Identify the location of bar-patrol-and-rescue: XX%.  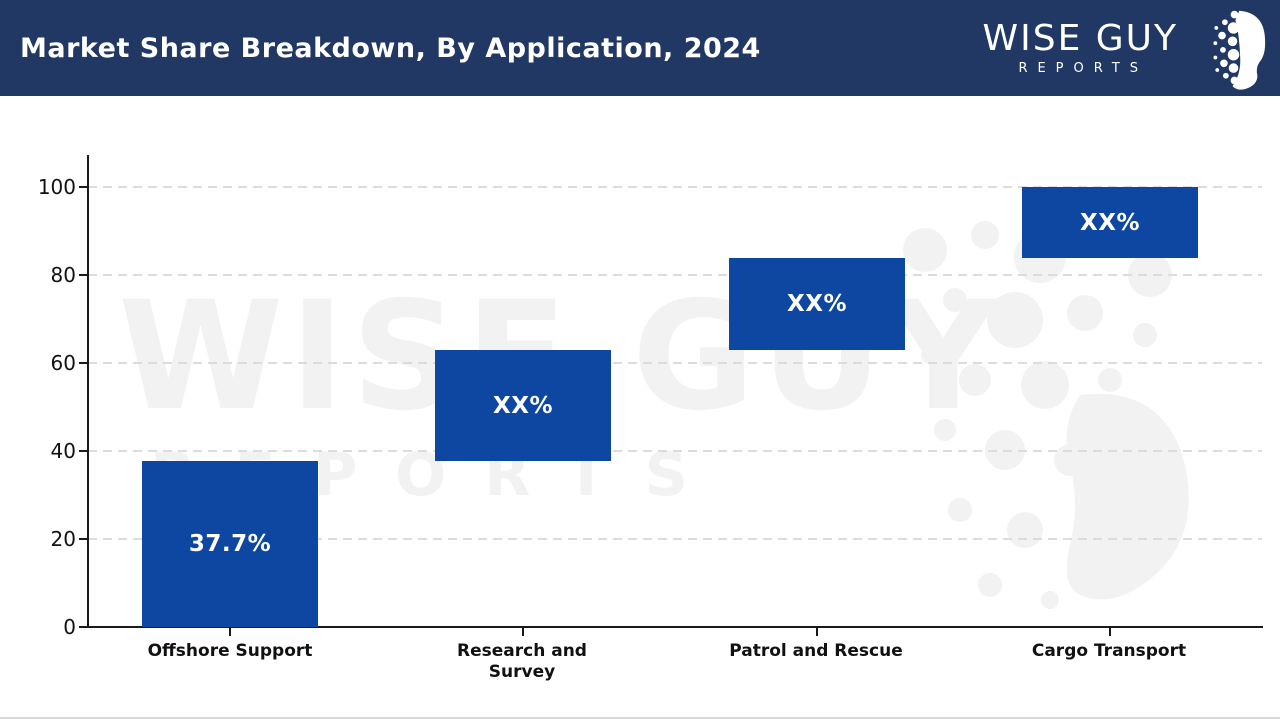
(817, 304).